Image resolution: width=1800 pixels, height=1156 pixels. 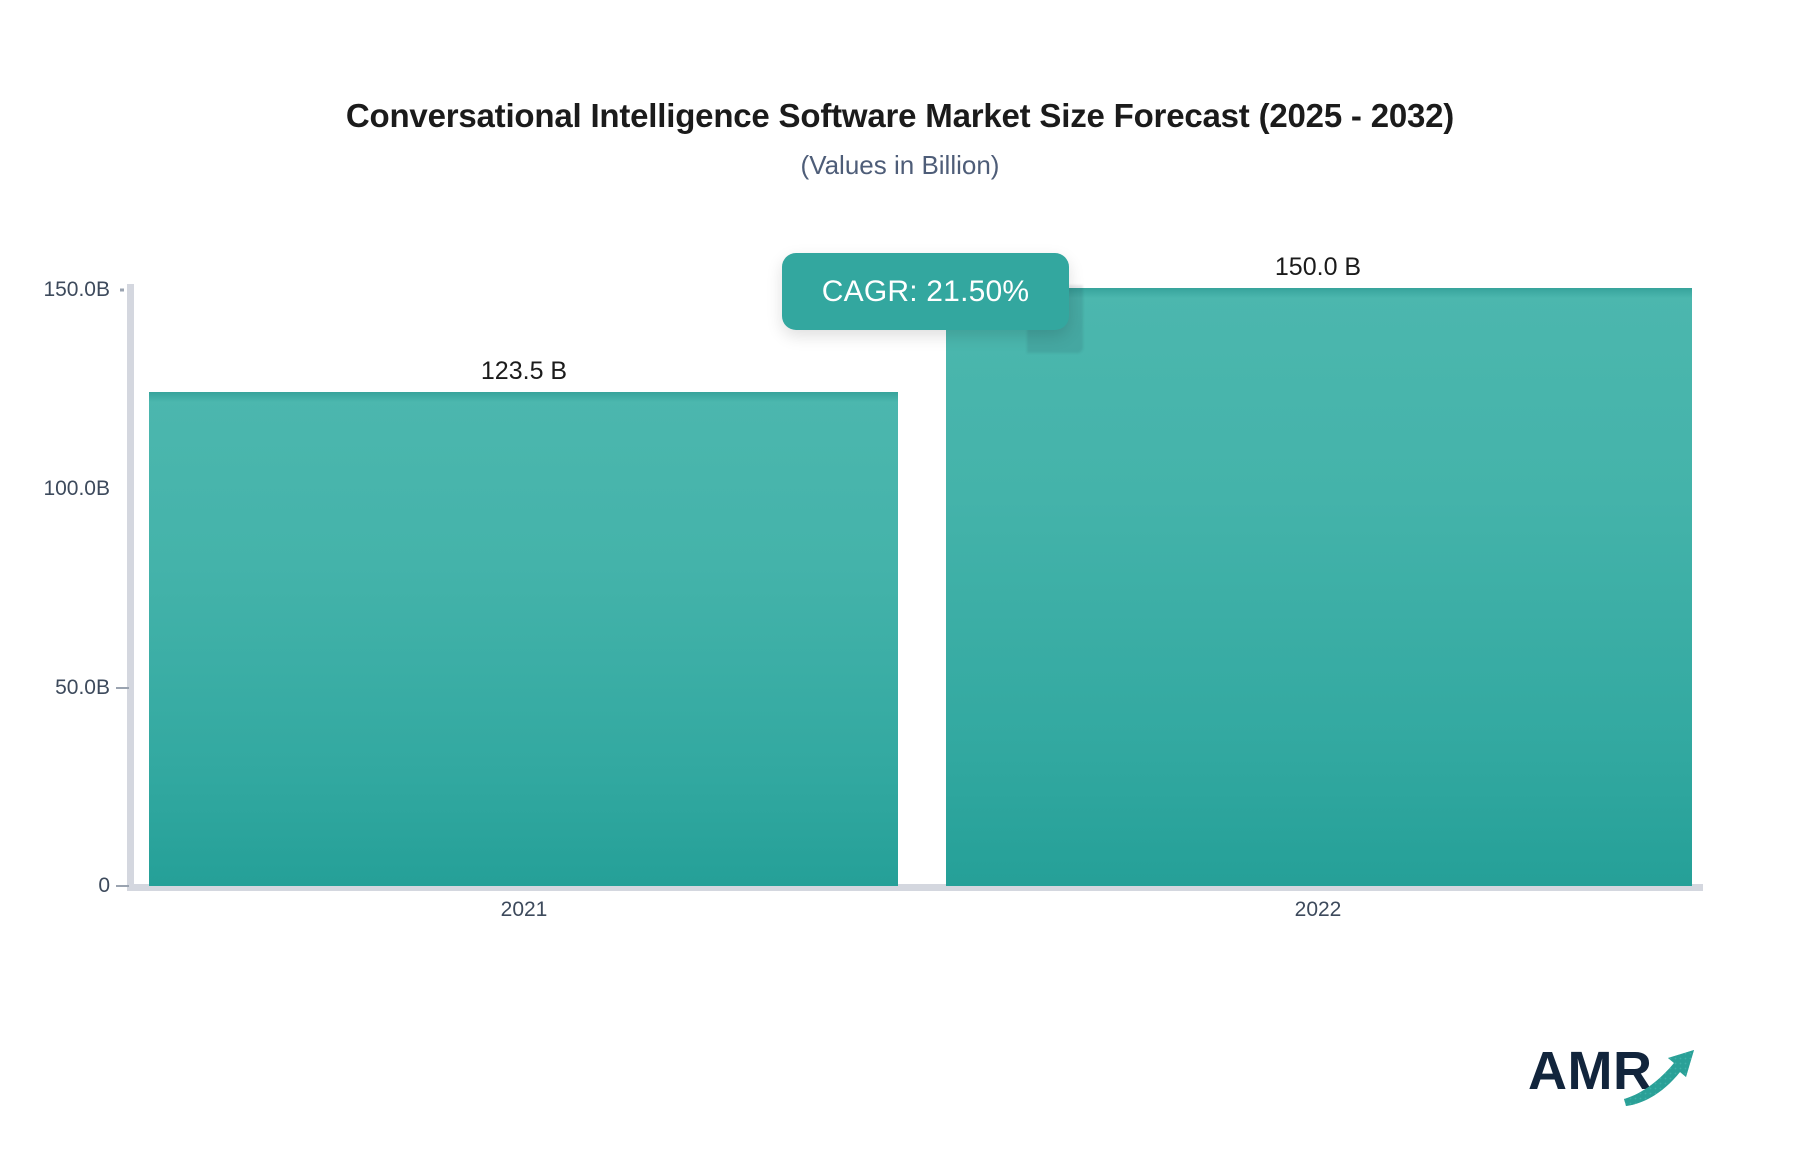 What do you see at coordinates (1318, 267) in the screenshot?
I see `bar-value-label-2022: 150.0 B` at bounding box center [1318, 267].